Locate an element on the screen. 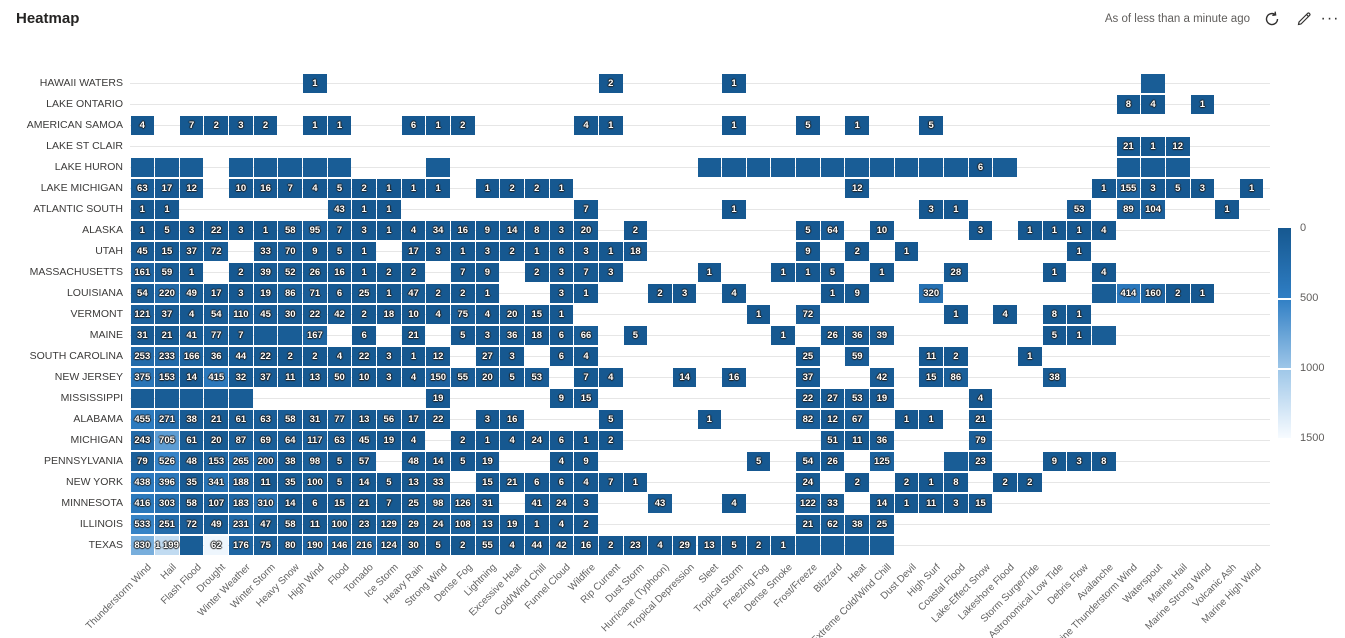 The height and width of the screenshot is (638, 1345). heatmap-cell: 17 is located at coordinates (413, 251).